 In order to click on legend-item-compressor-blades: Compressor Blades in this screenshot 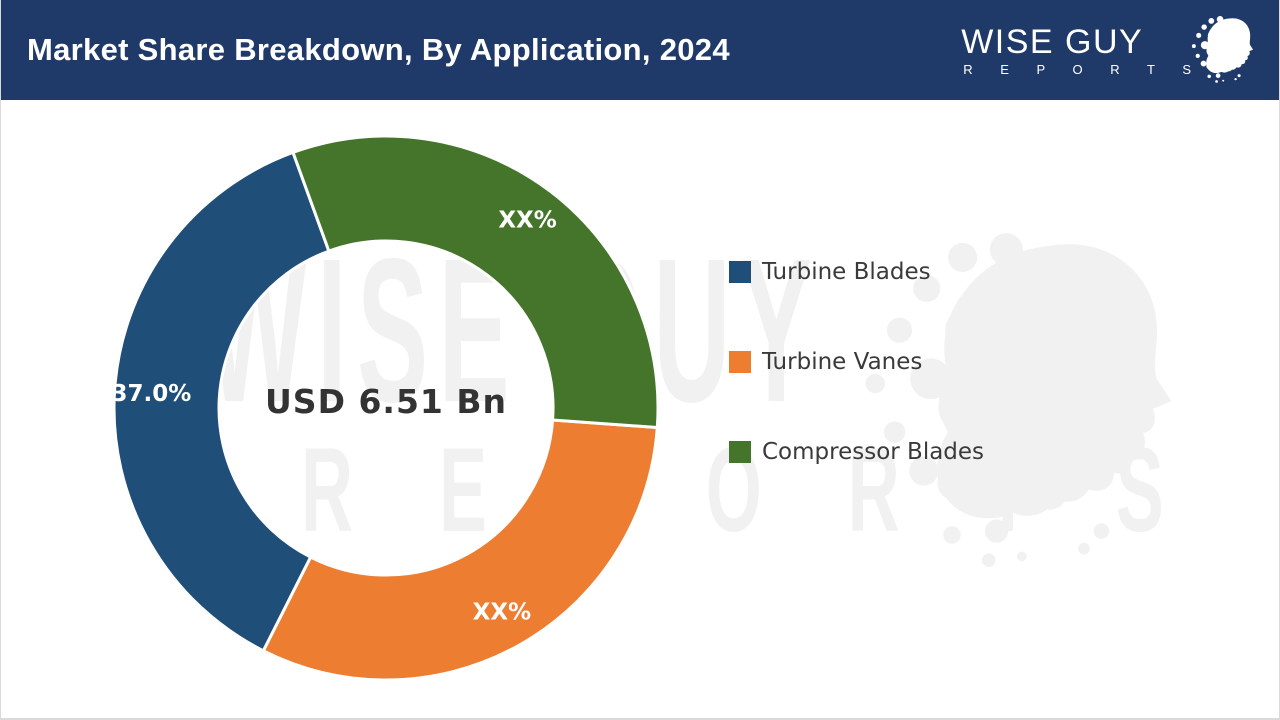, I will do `click(856, 452)`.